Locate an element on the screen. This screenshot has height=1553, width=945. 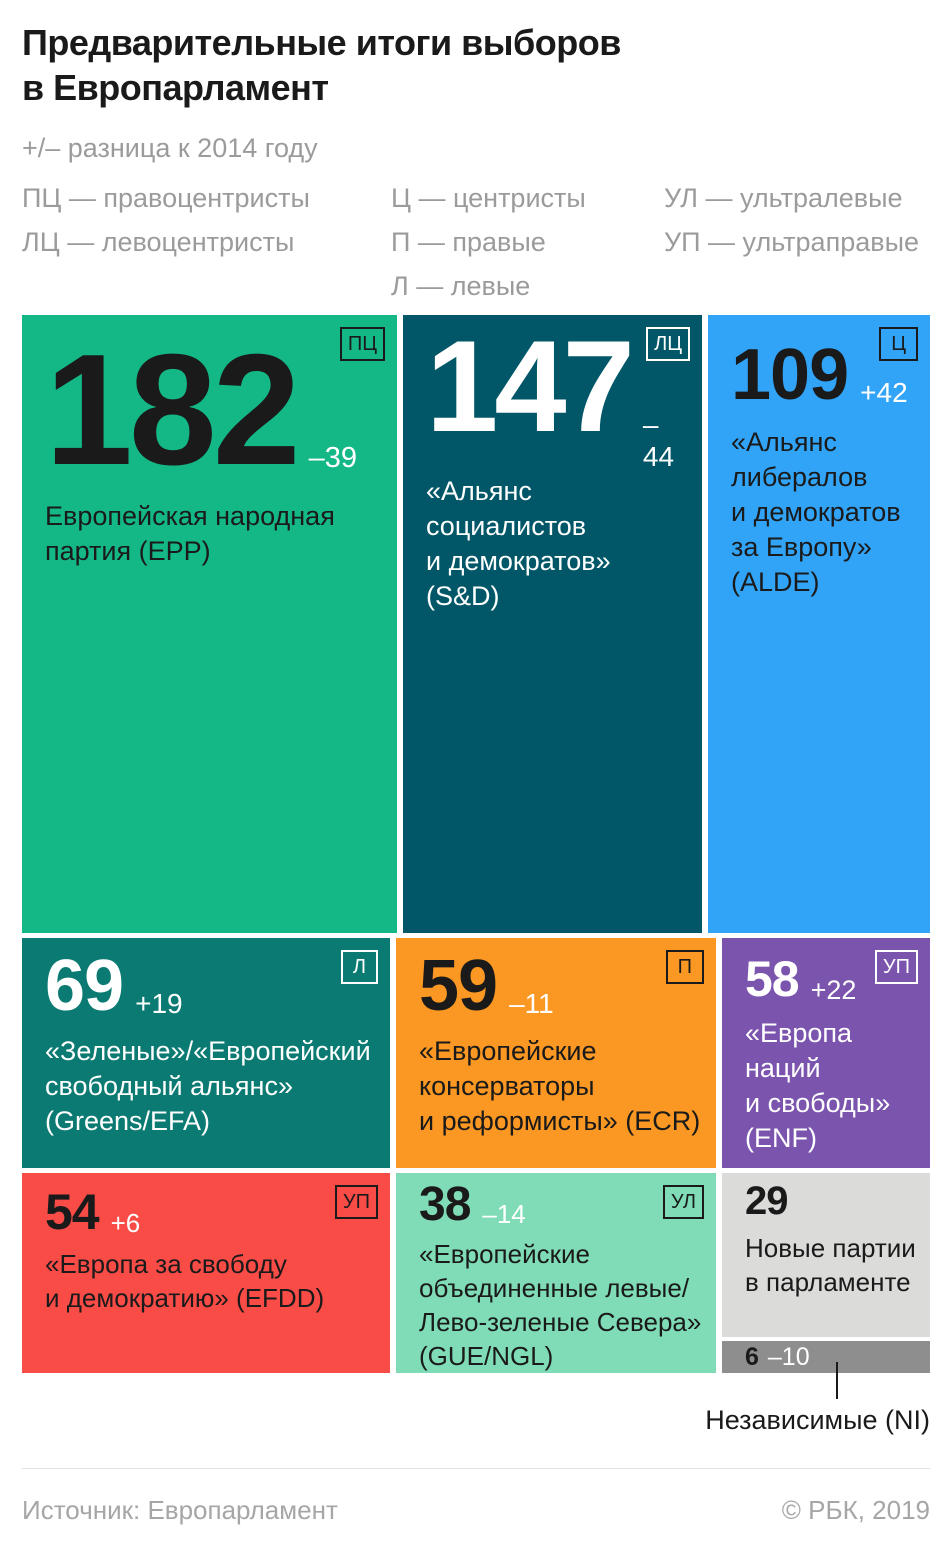
seats-delta: +19 is located at coordinates (159, 1003).